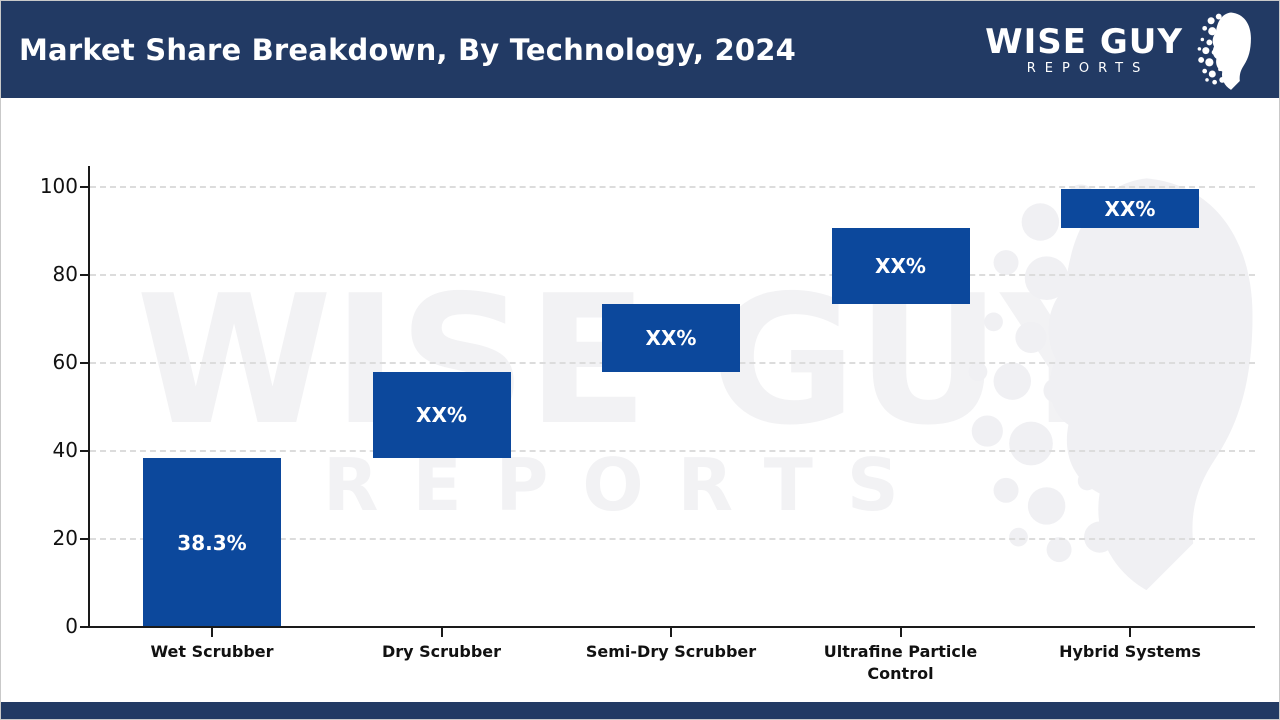 The image size is (1280, 720). I want to click on x-tick-mark-dry-scrubber, so click(441, 632).